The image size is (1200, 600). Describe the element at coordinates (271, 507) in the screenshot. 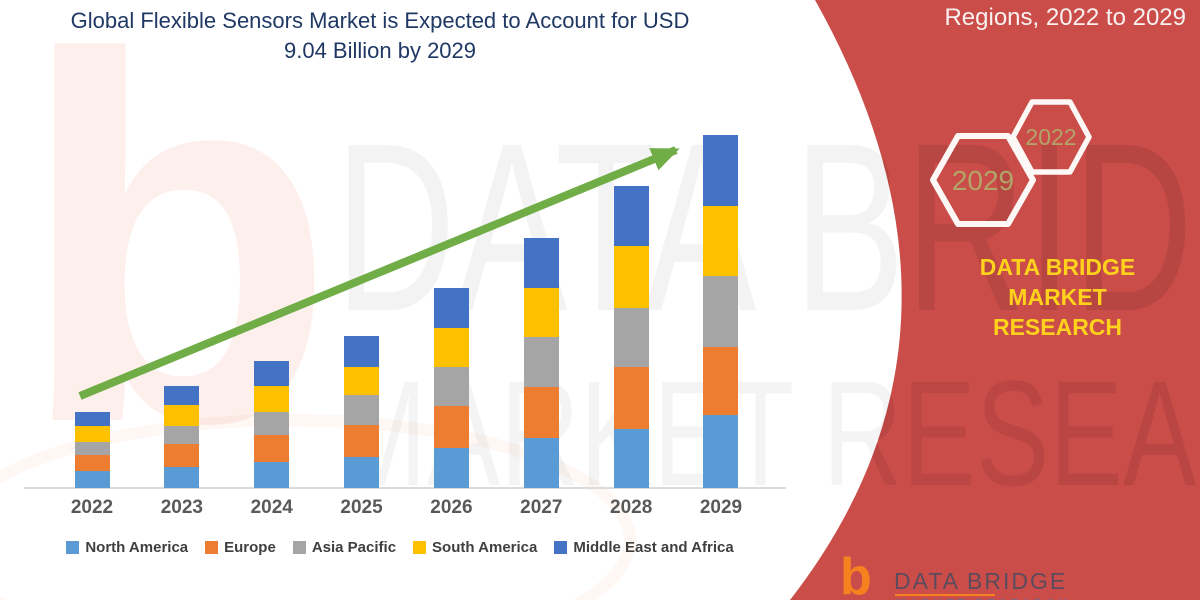

I see `x-axis-label-2024: 2024` at that location.